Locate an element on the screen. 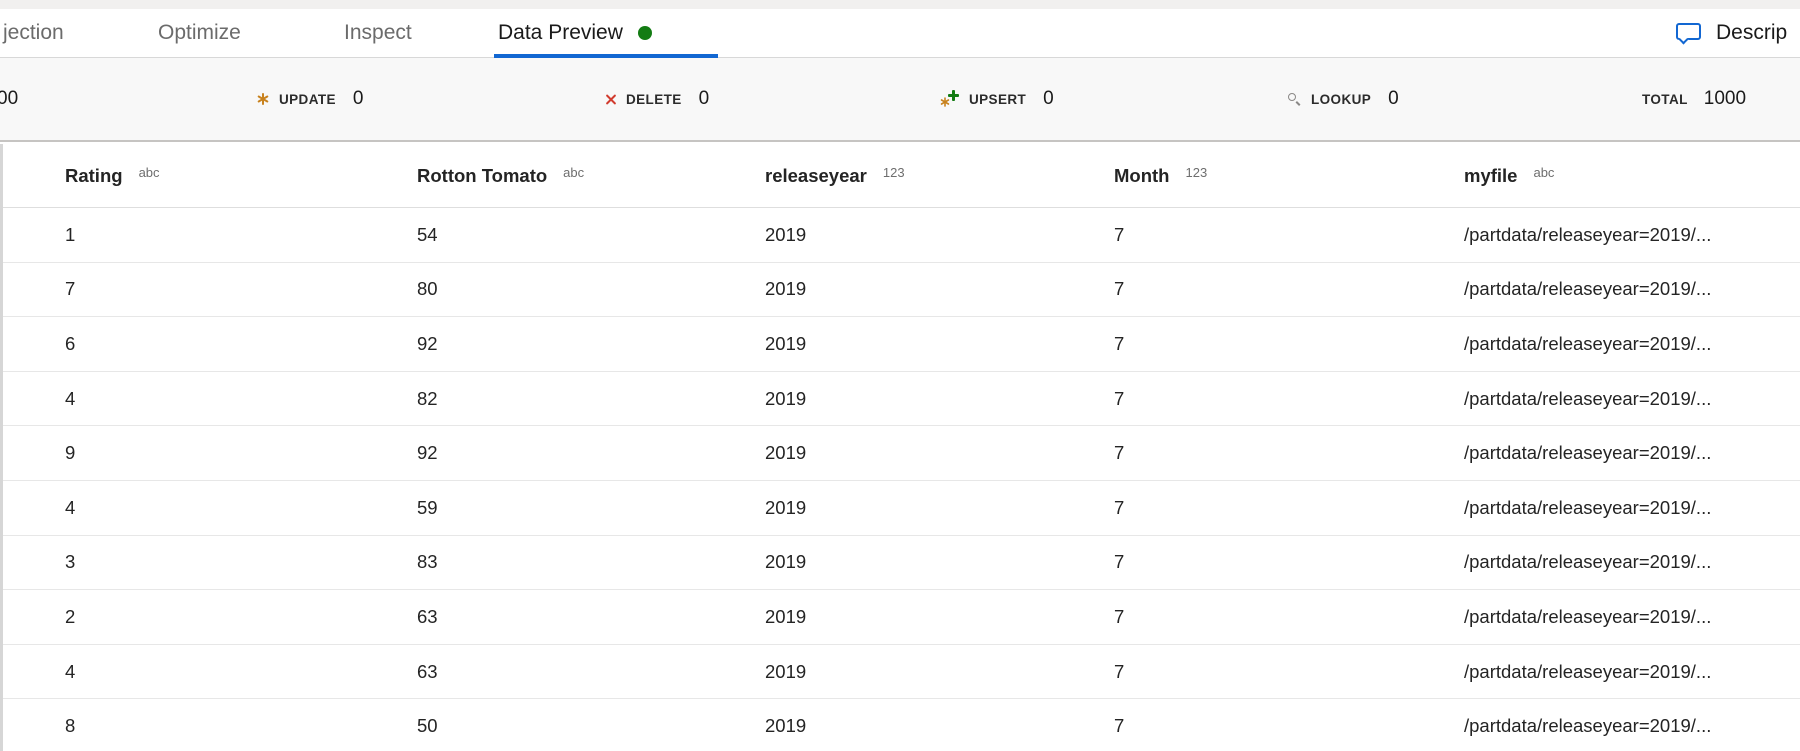 Image resolution: width=1800 pixels, height=751 pixels. table-cell: 9 is located at coordinates (70, 453).